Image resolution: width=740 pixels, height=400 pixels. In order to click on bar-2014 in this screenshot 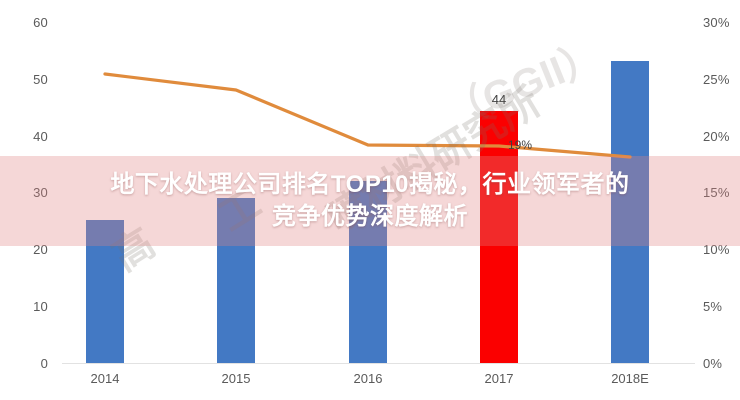, I will do `click(105, 291)`.